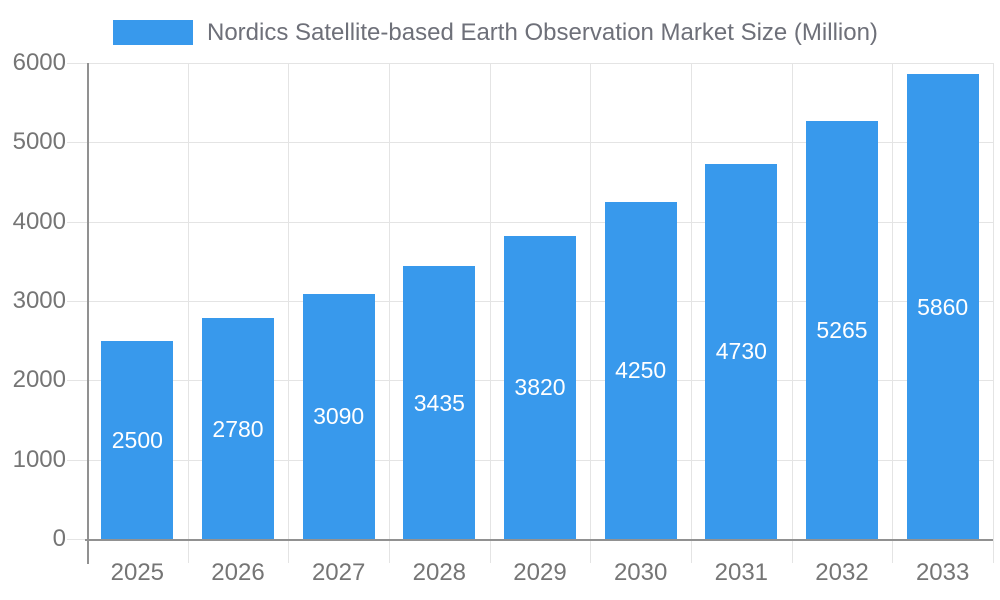  What do you see at coordinates (539, 540) in the screenshot?
I see `x-axis-line` at bounding box center [539, 540].